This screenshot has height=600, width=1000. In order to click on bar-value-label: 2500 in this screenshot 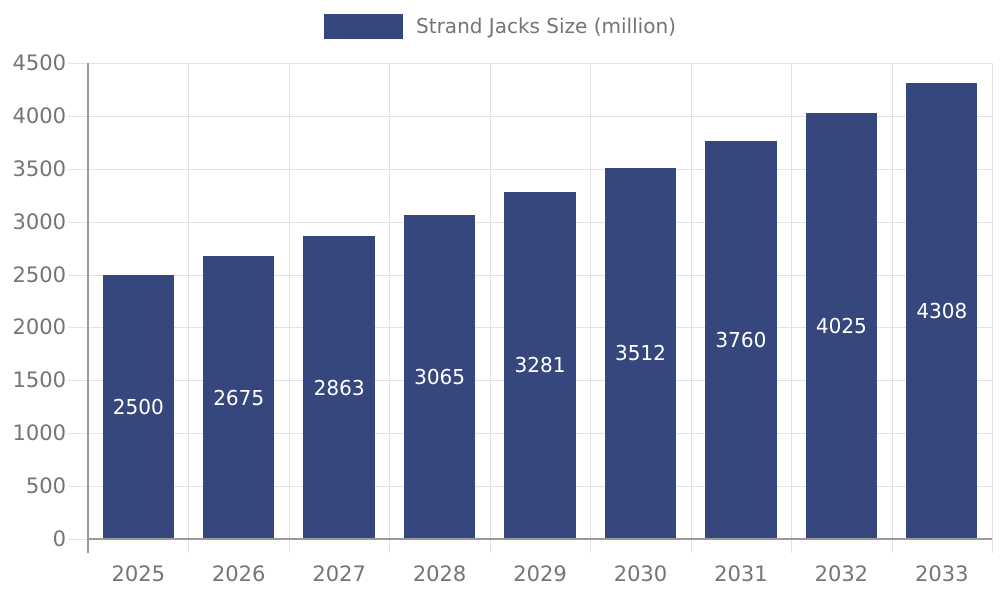, I will do `click(138, 406)`.